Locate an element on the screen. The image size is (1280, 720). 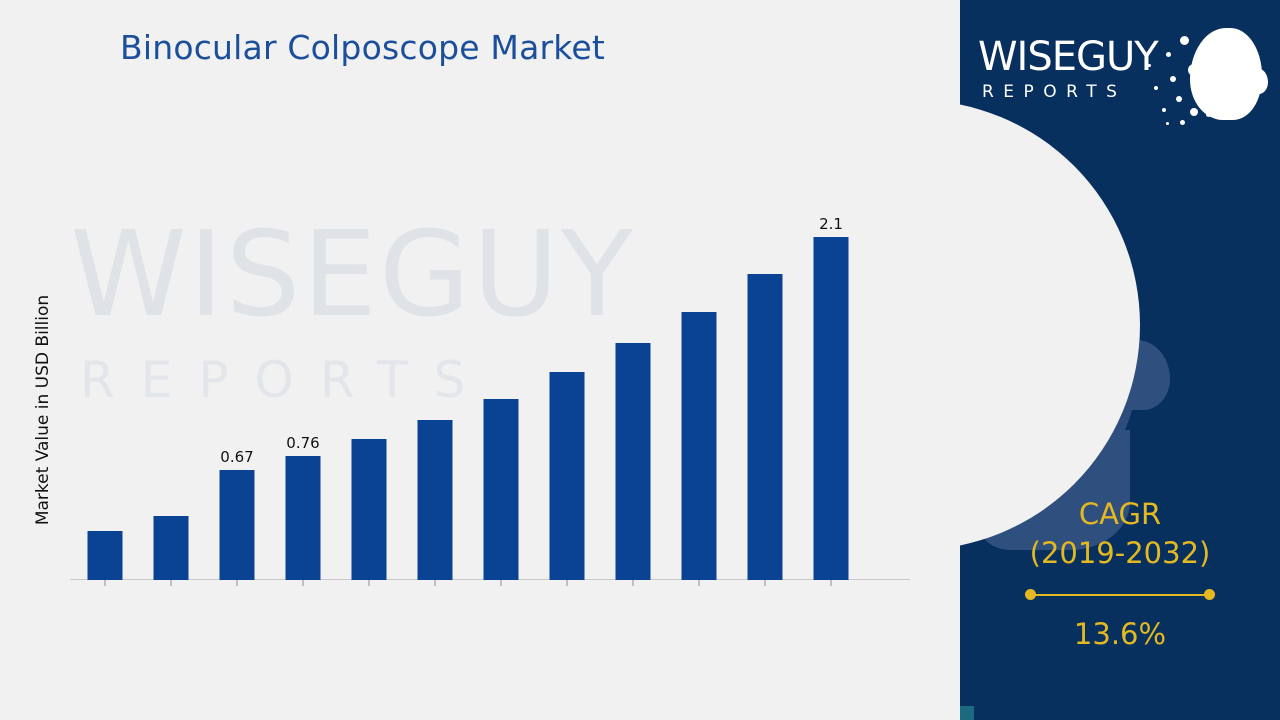
y-axis-label: Market Value in USD Billion is located at coordinates (43, 410).